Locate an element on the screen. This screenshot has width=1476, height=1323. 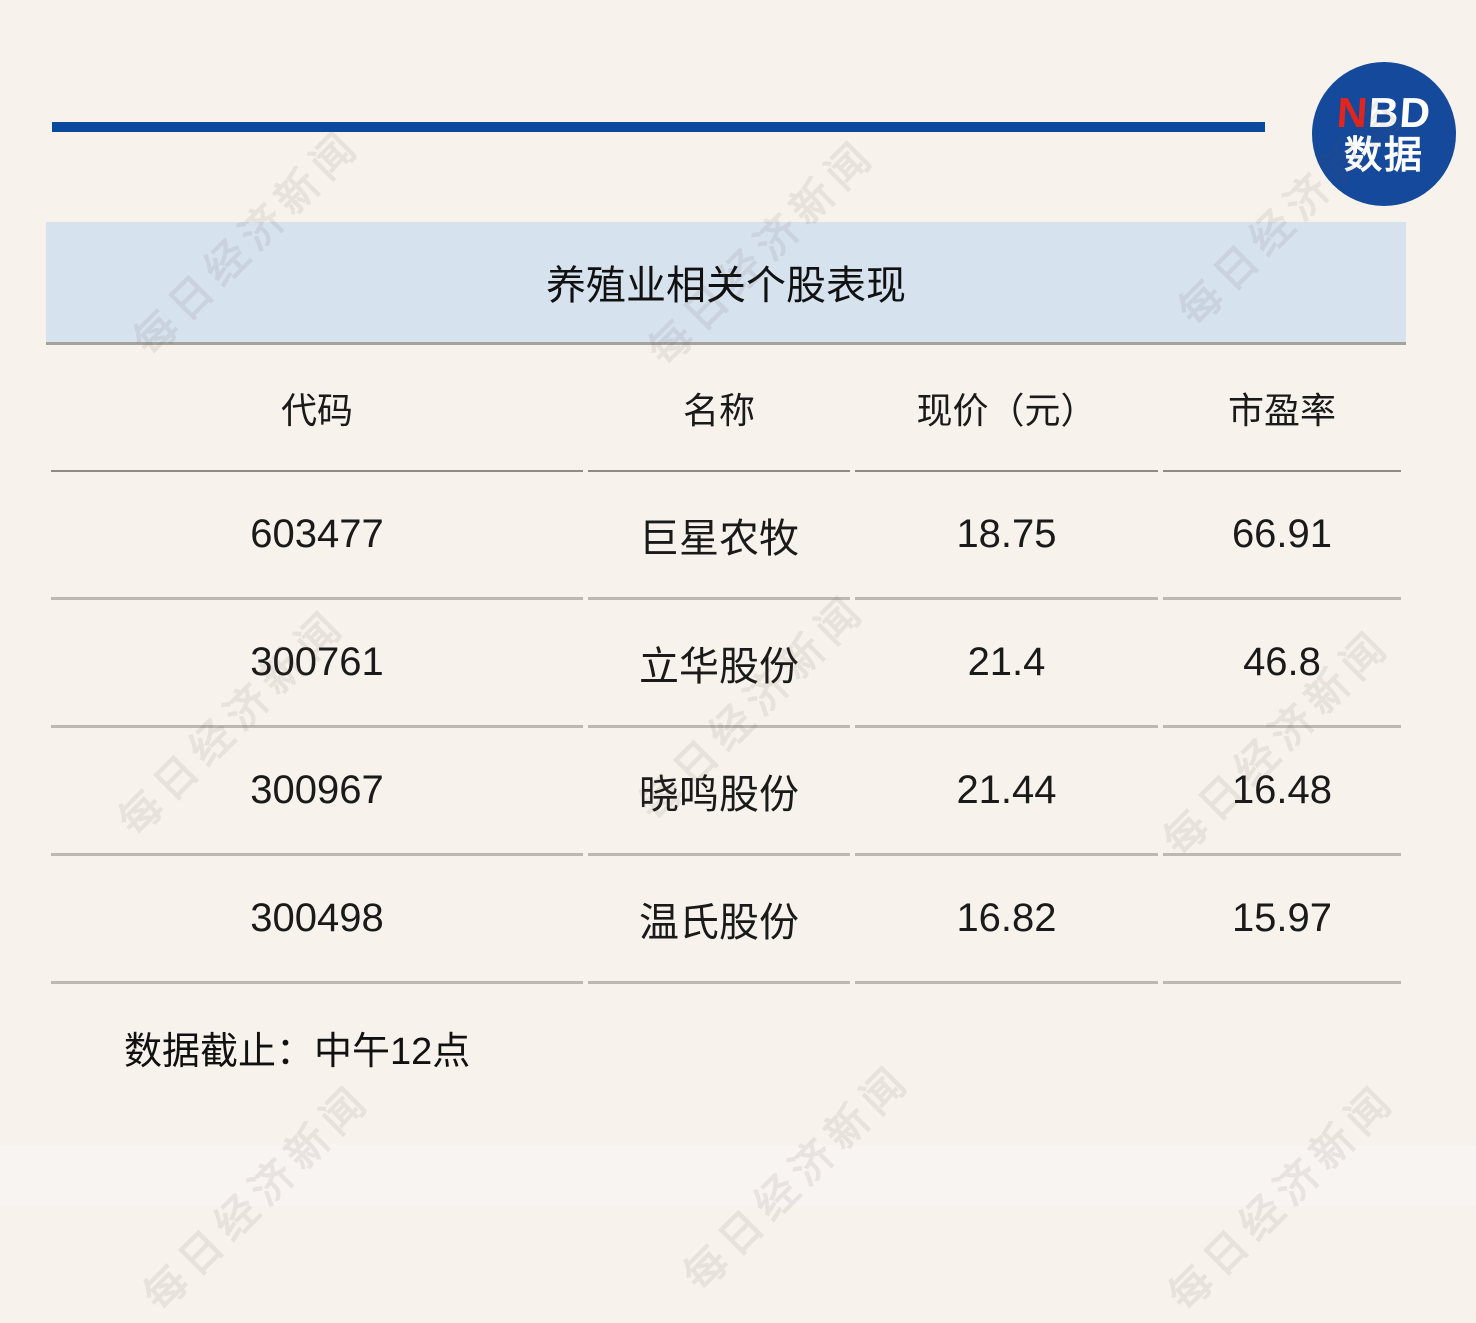
cell-code: 300498 is located at coordinates (317, 920).